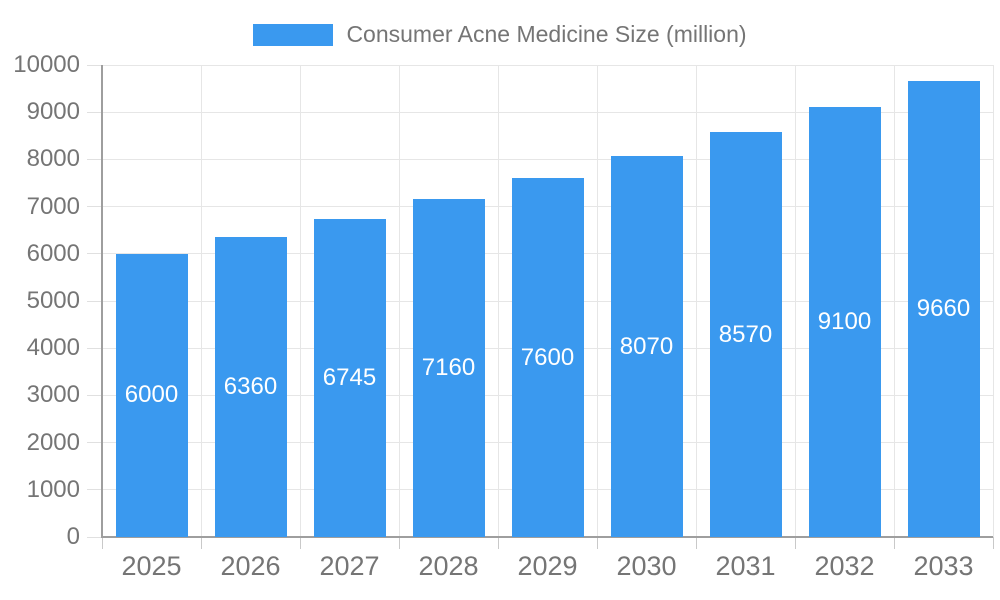  I want to click on bar-value-label: 8070, so click(646, 346).